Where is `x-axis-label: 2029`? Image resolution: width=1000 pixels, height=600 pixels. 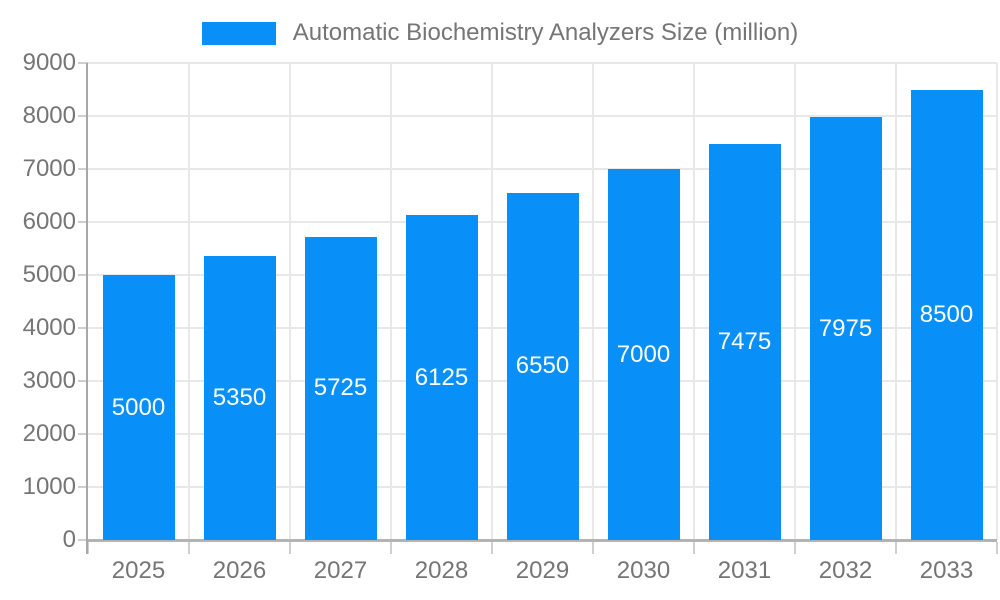 x-axis-label: 2029 is located at coordinates (542, 570).